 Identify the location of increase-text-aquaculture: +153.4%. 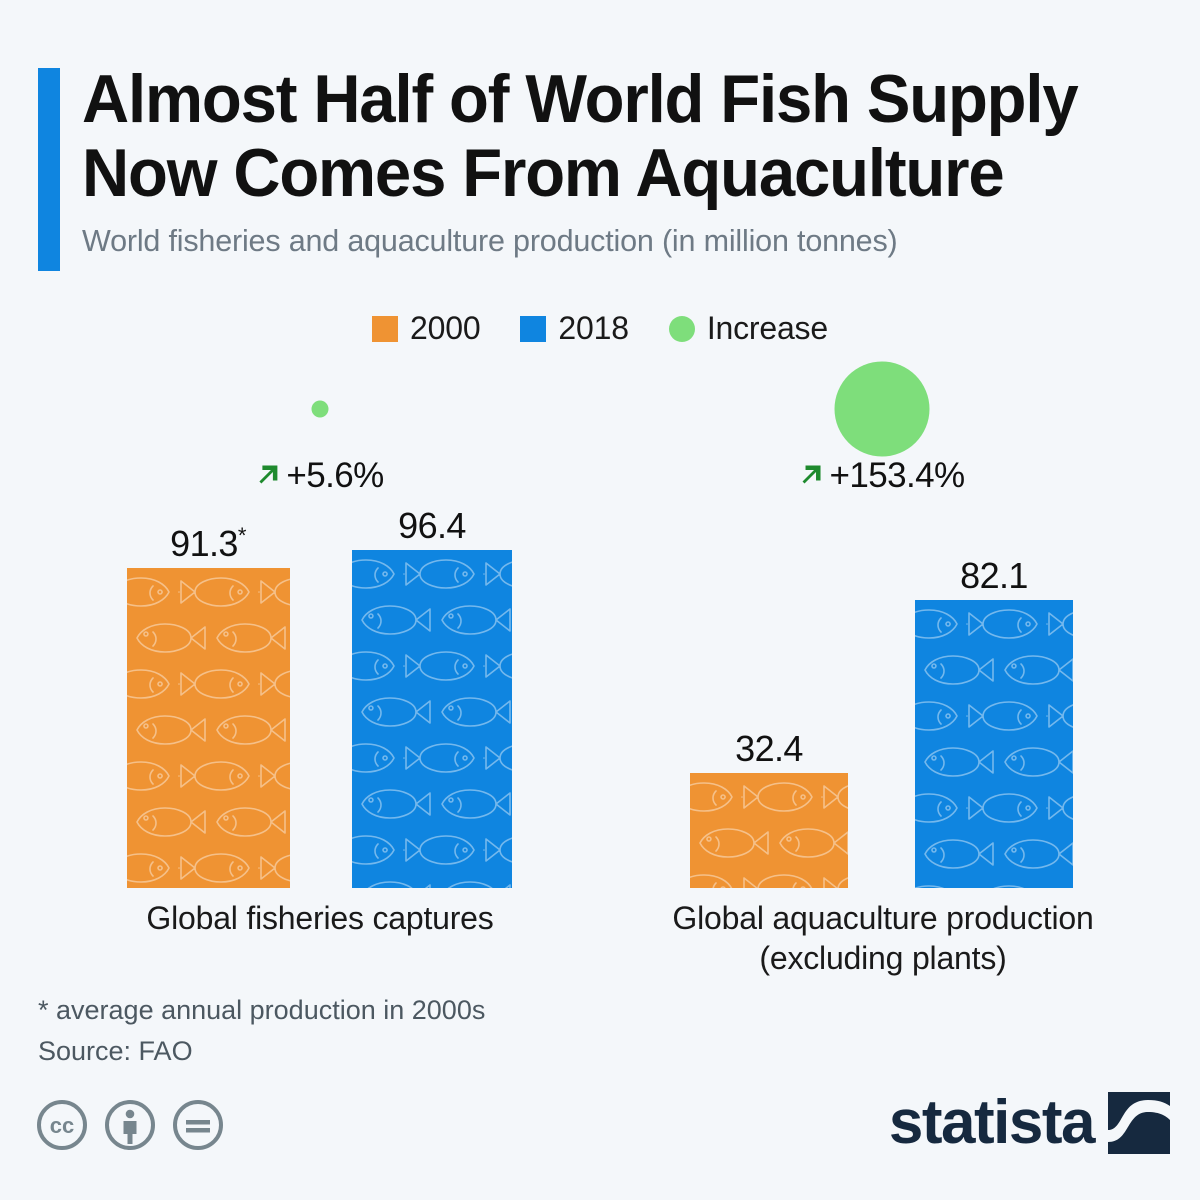
(897, 475).